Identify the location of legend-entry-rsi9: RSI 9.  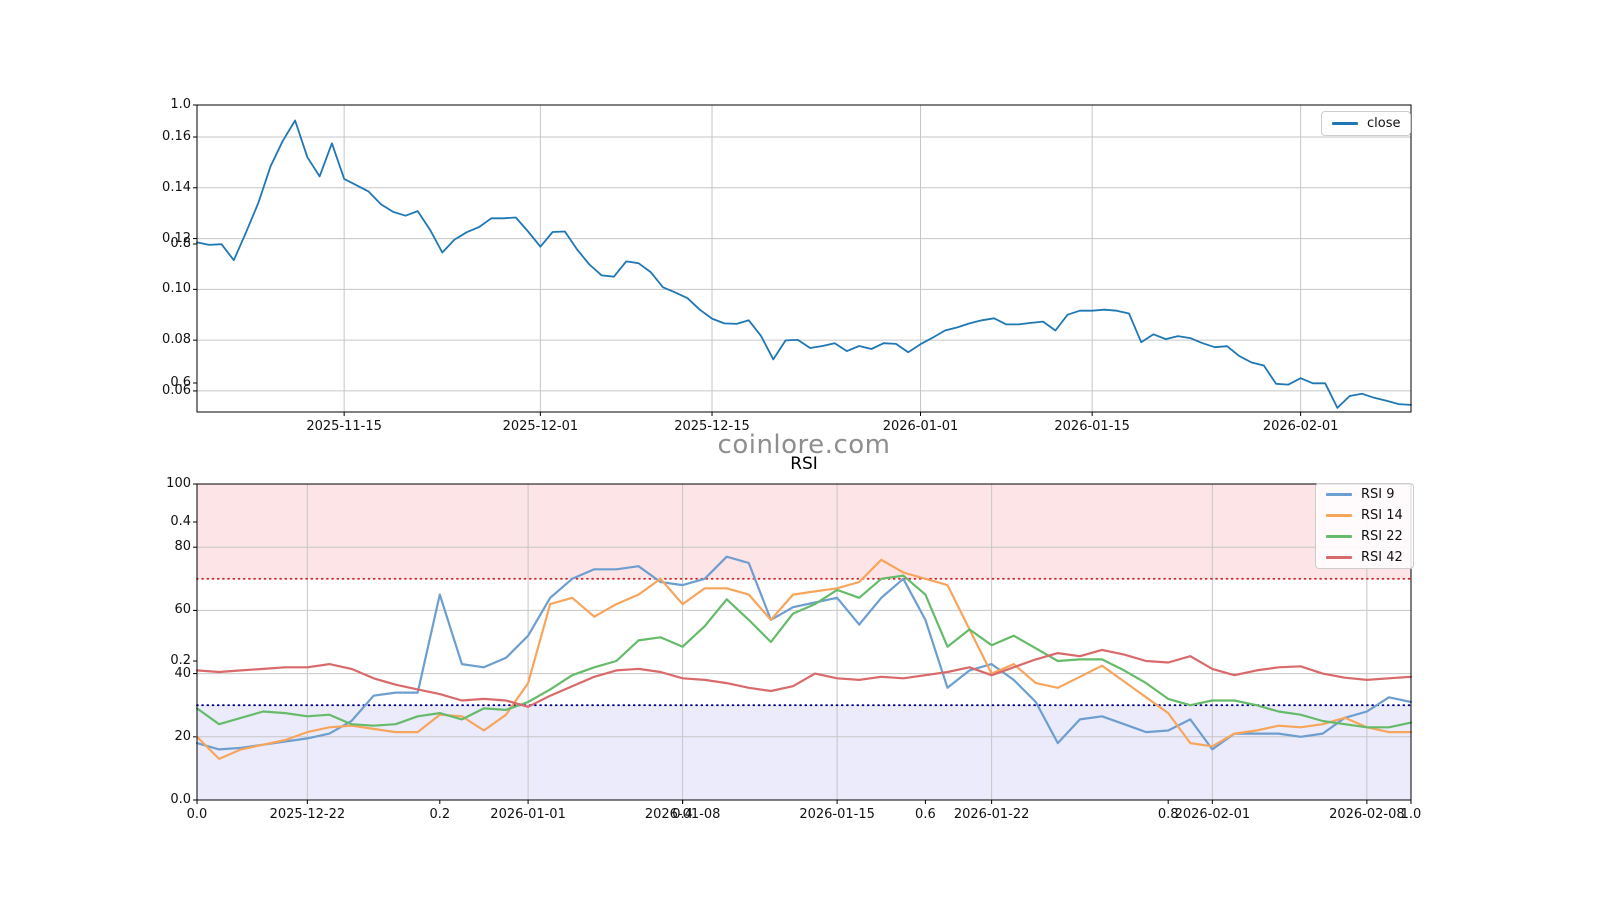
(1364, 494).